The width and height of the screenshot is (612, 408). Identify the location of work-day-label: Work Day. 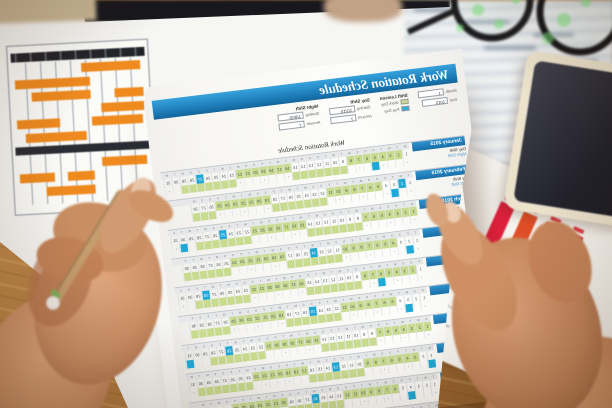
(389, 103).